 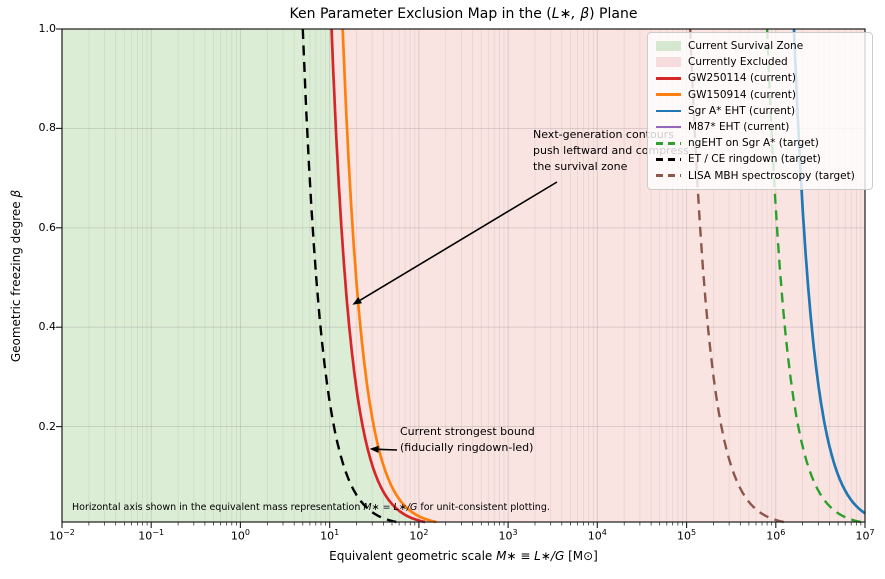 What do you see at coordinates (742, 78) in the screenshot?
I see `legend-label: GW250114 (current)` at bounding box center [742, 78].